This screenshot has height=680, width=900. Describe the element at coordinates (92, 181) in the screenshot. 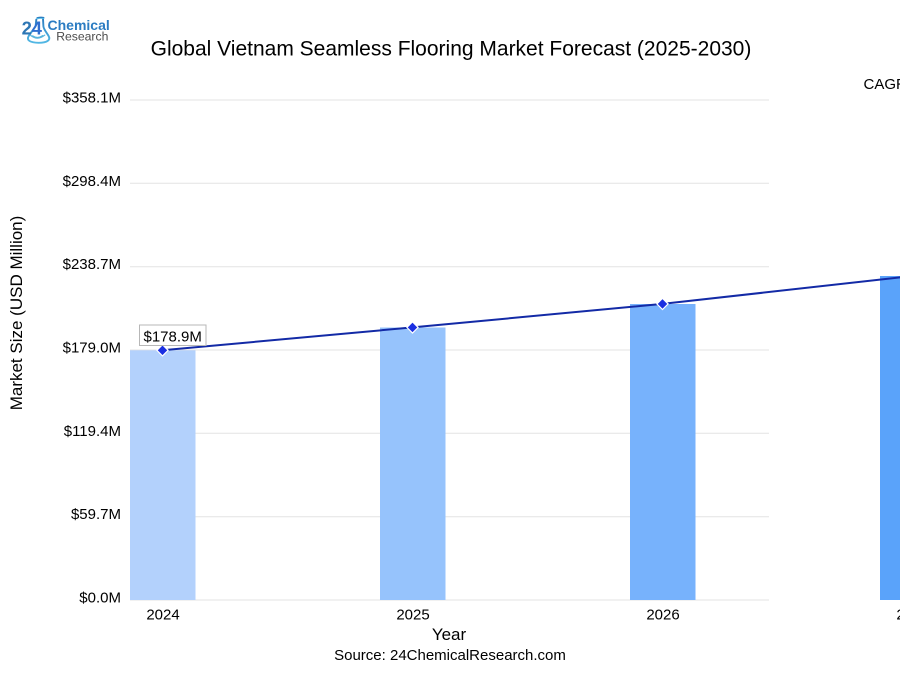

I see `svg-text: $298.4M` at that location.